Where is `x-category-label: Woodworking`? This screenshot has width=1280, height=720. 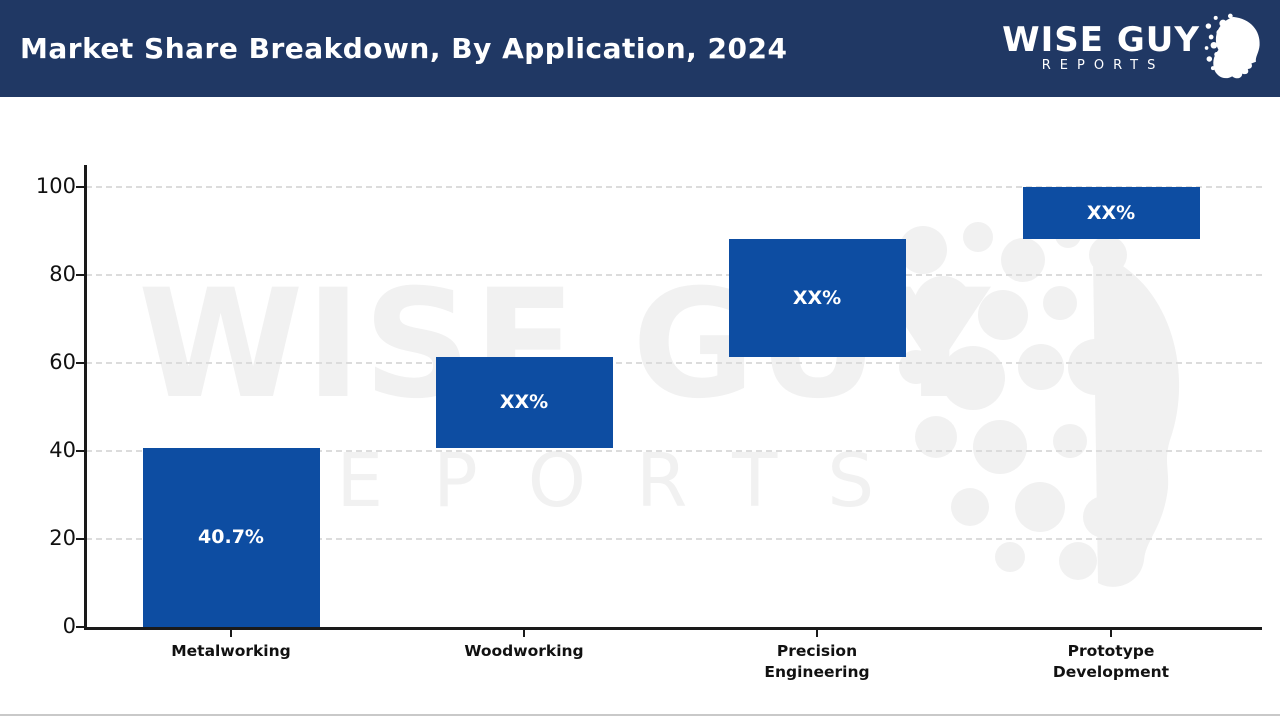 x-category-label: Woodworking is located at coordinates (524, 651).